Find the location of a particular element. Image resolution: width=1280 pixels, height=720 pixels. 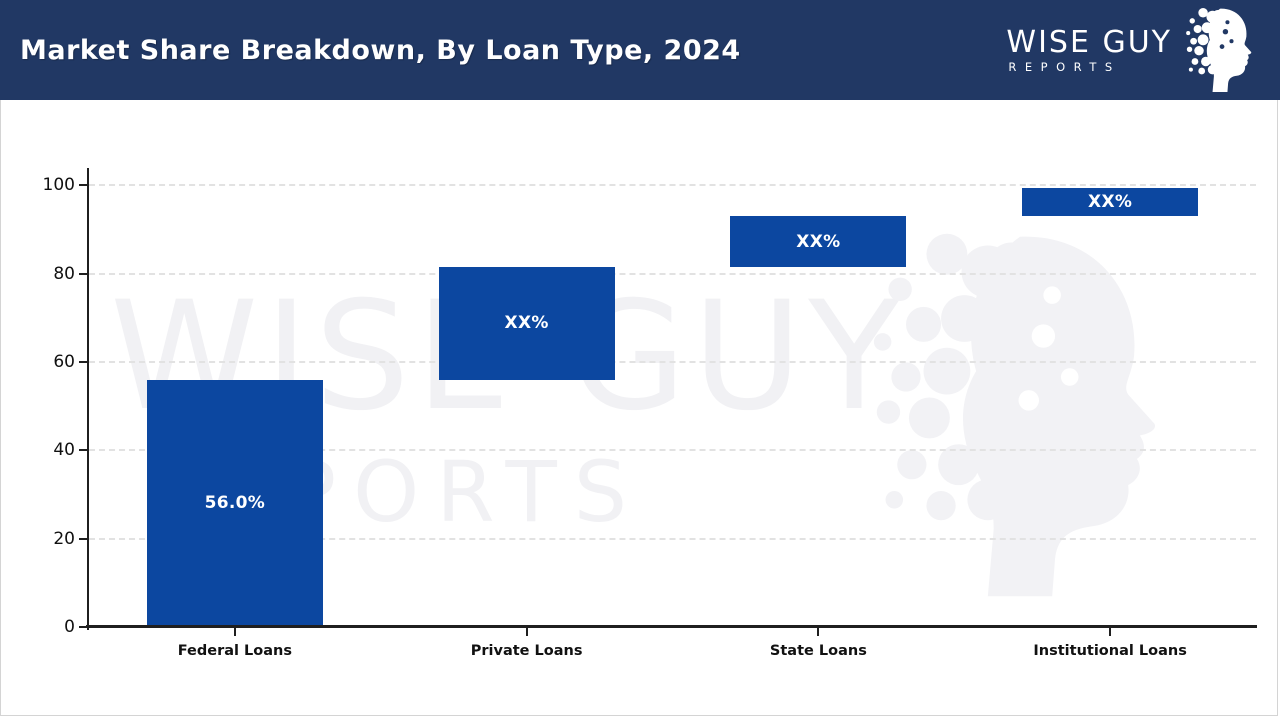

logo-text: WISE GUY REPORTS is located at coordinates (1089, 50).